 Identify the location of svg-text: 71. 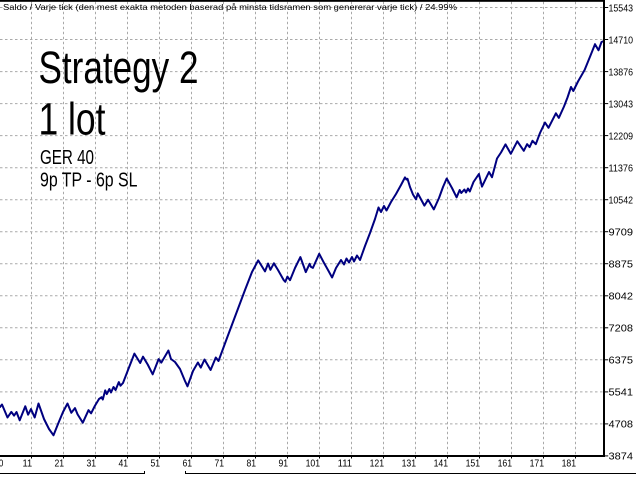
(220, 463).